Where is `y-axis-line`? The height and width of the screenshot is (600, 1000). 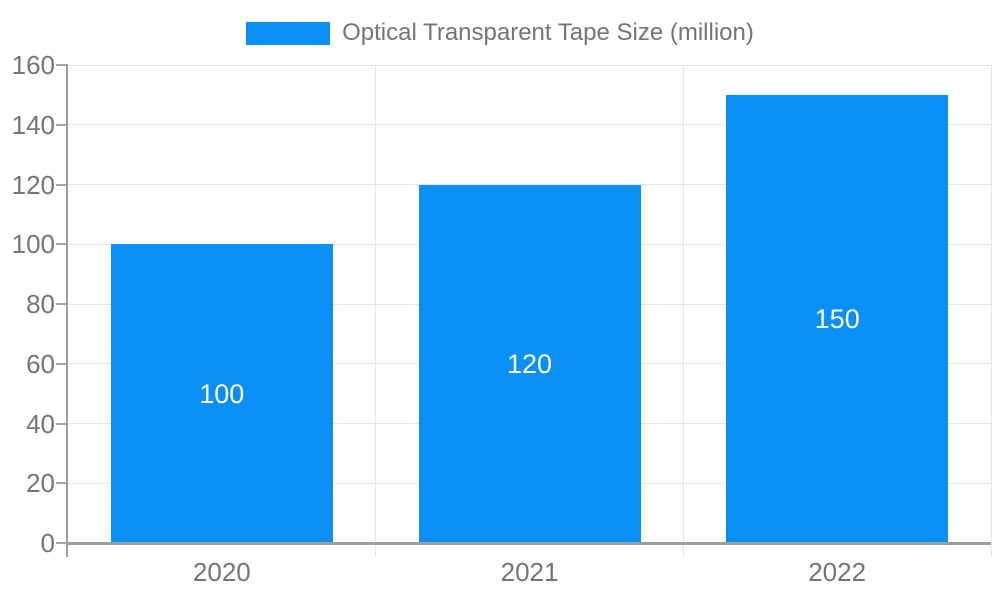
y-axis-line is located at coordinates (67, 311).